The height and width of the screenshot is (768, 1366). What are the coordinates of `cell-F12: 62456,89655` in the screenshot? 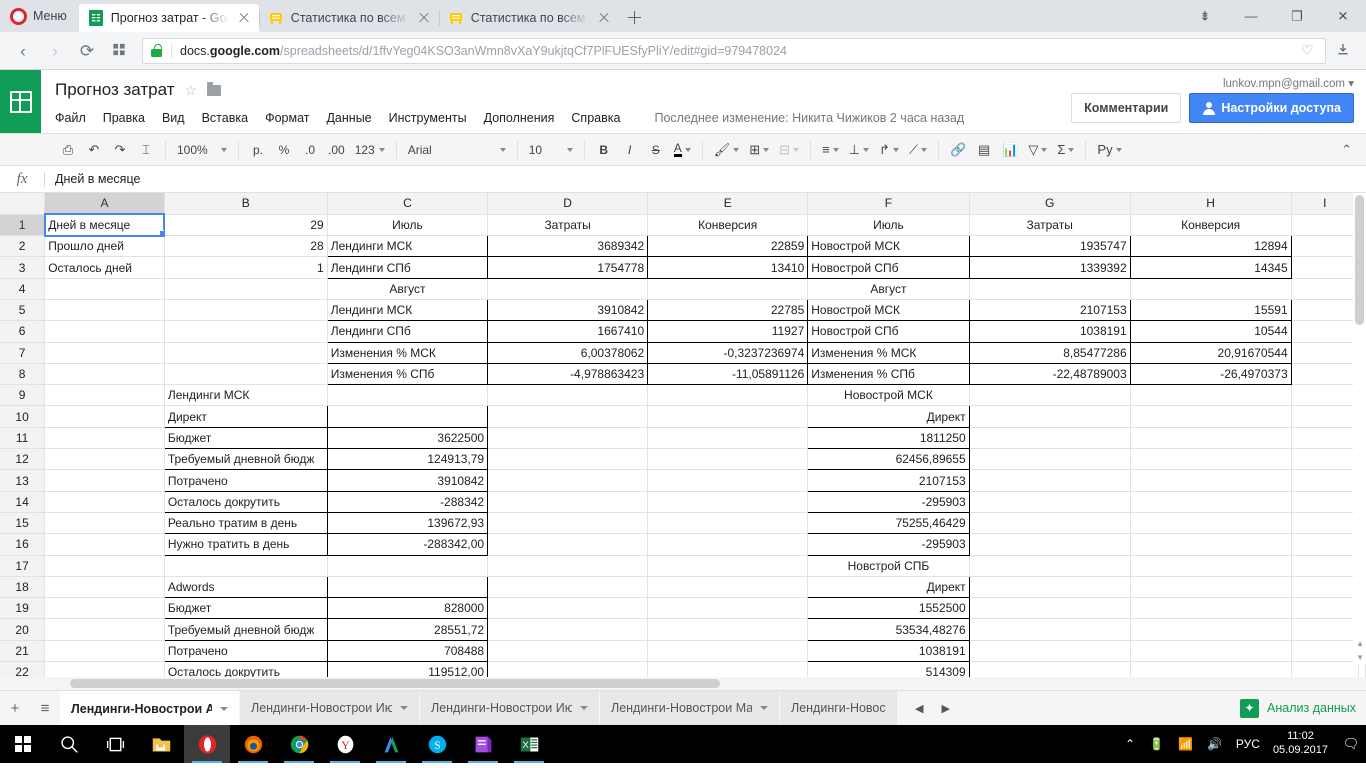 It's located at (888, 459).